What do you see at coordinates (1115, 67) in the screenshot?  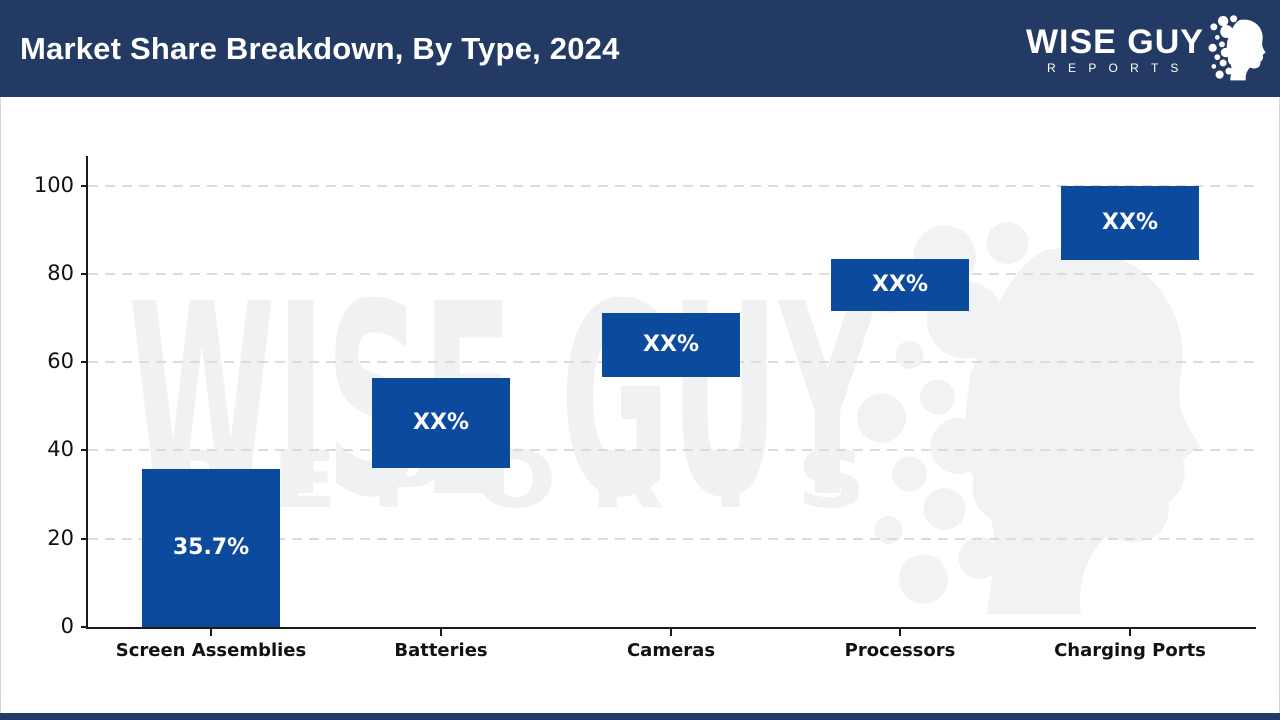 I see `logo-sub-label: R E P O R T S` at bounding box center [1115, 67].